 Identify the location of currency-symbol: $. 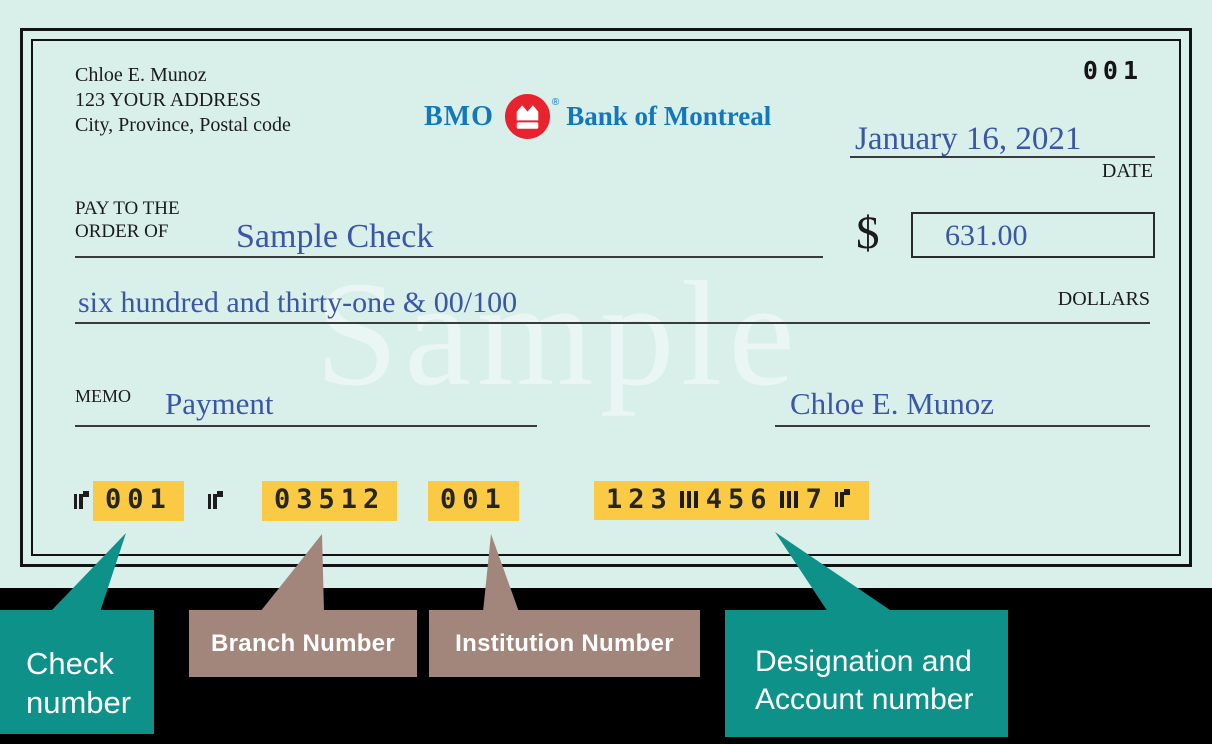
(868, 233).